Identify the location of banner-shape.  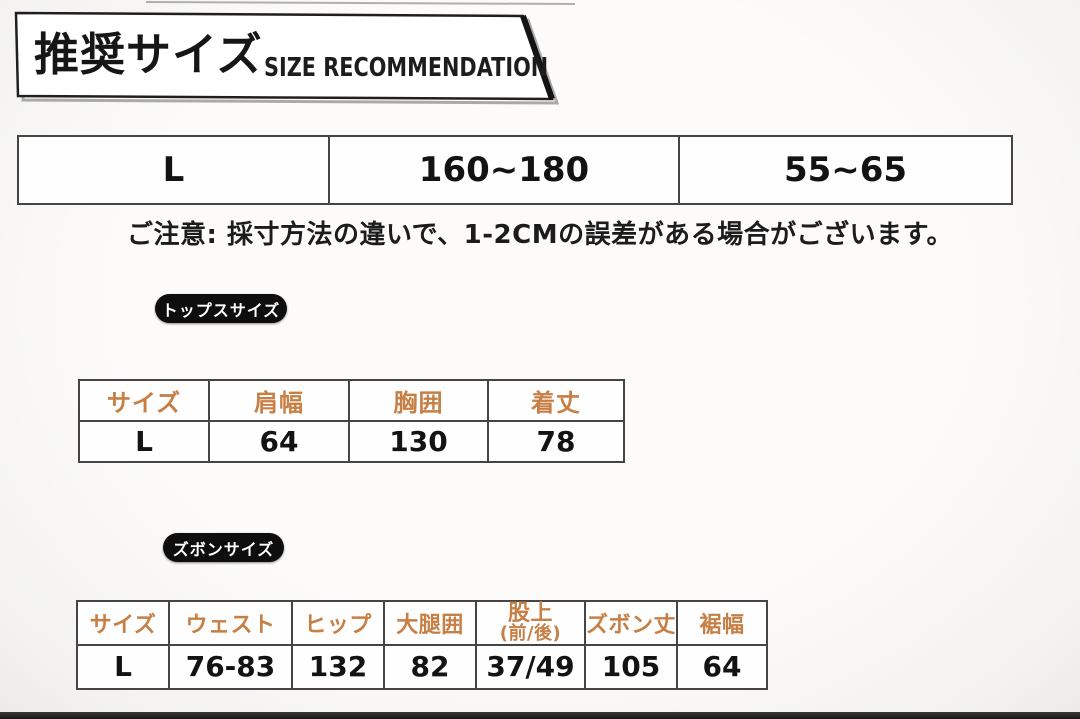
(295, 53).